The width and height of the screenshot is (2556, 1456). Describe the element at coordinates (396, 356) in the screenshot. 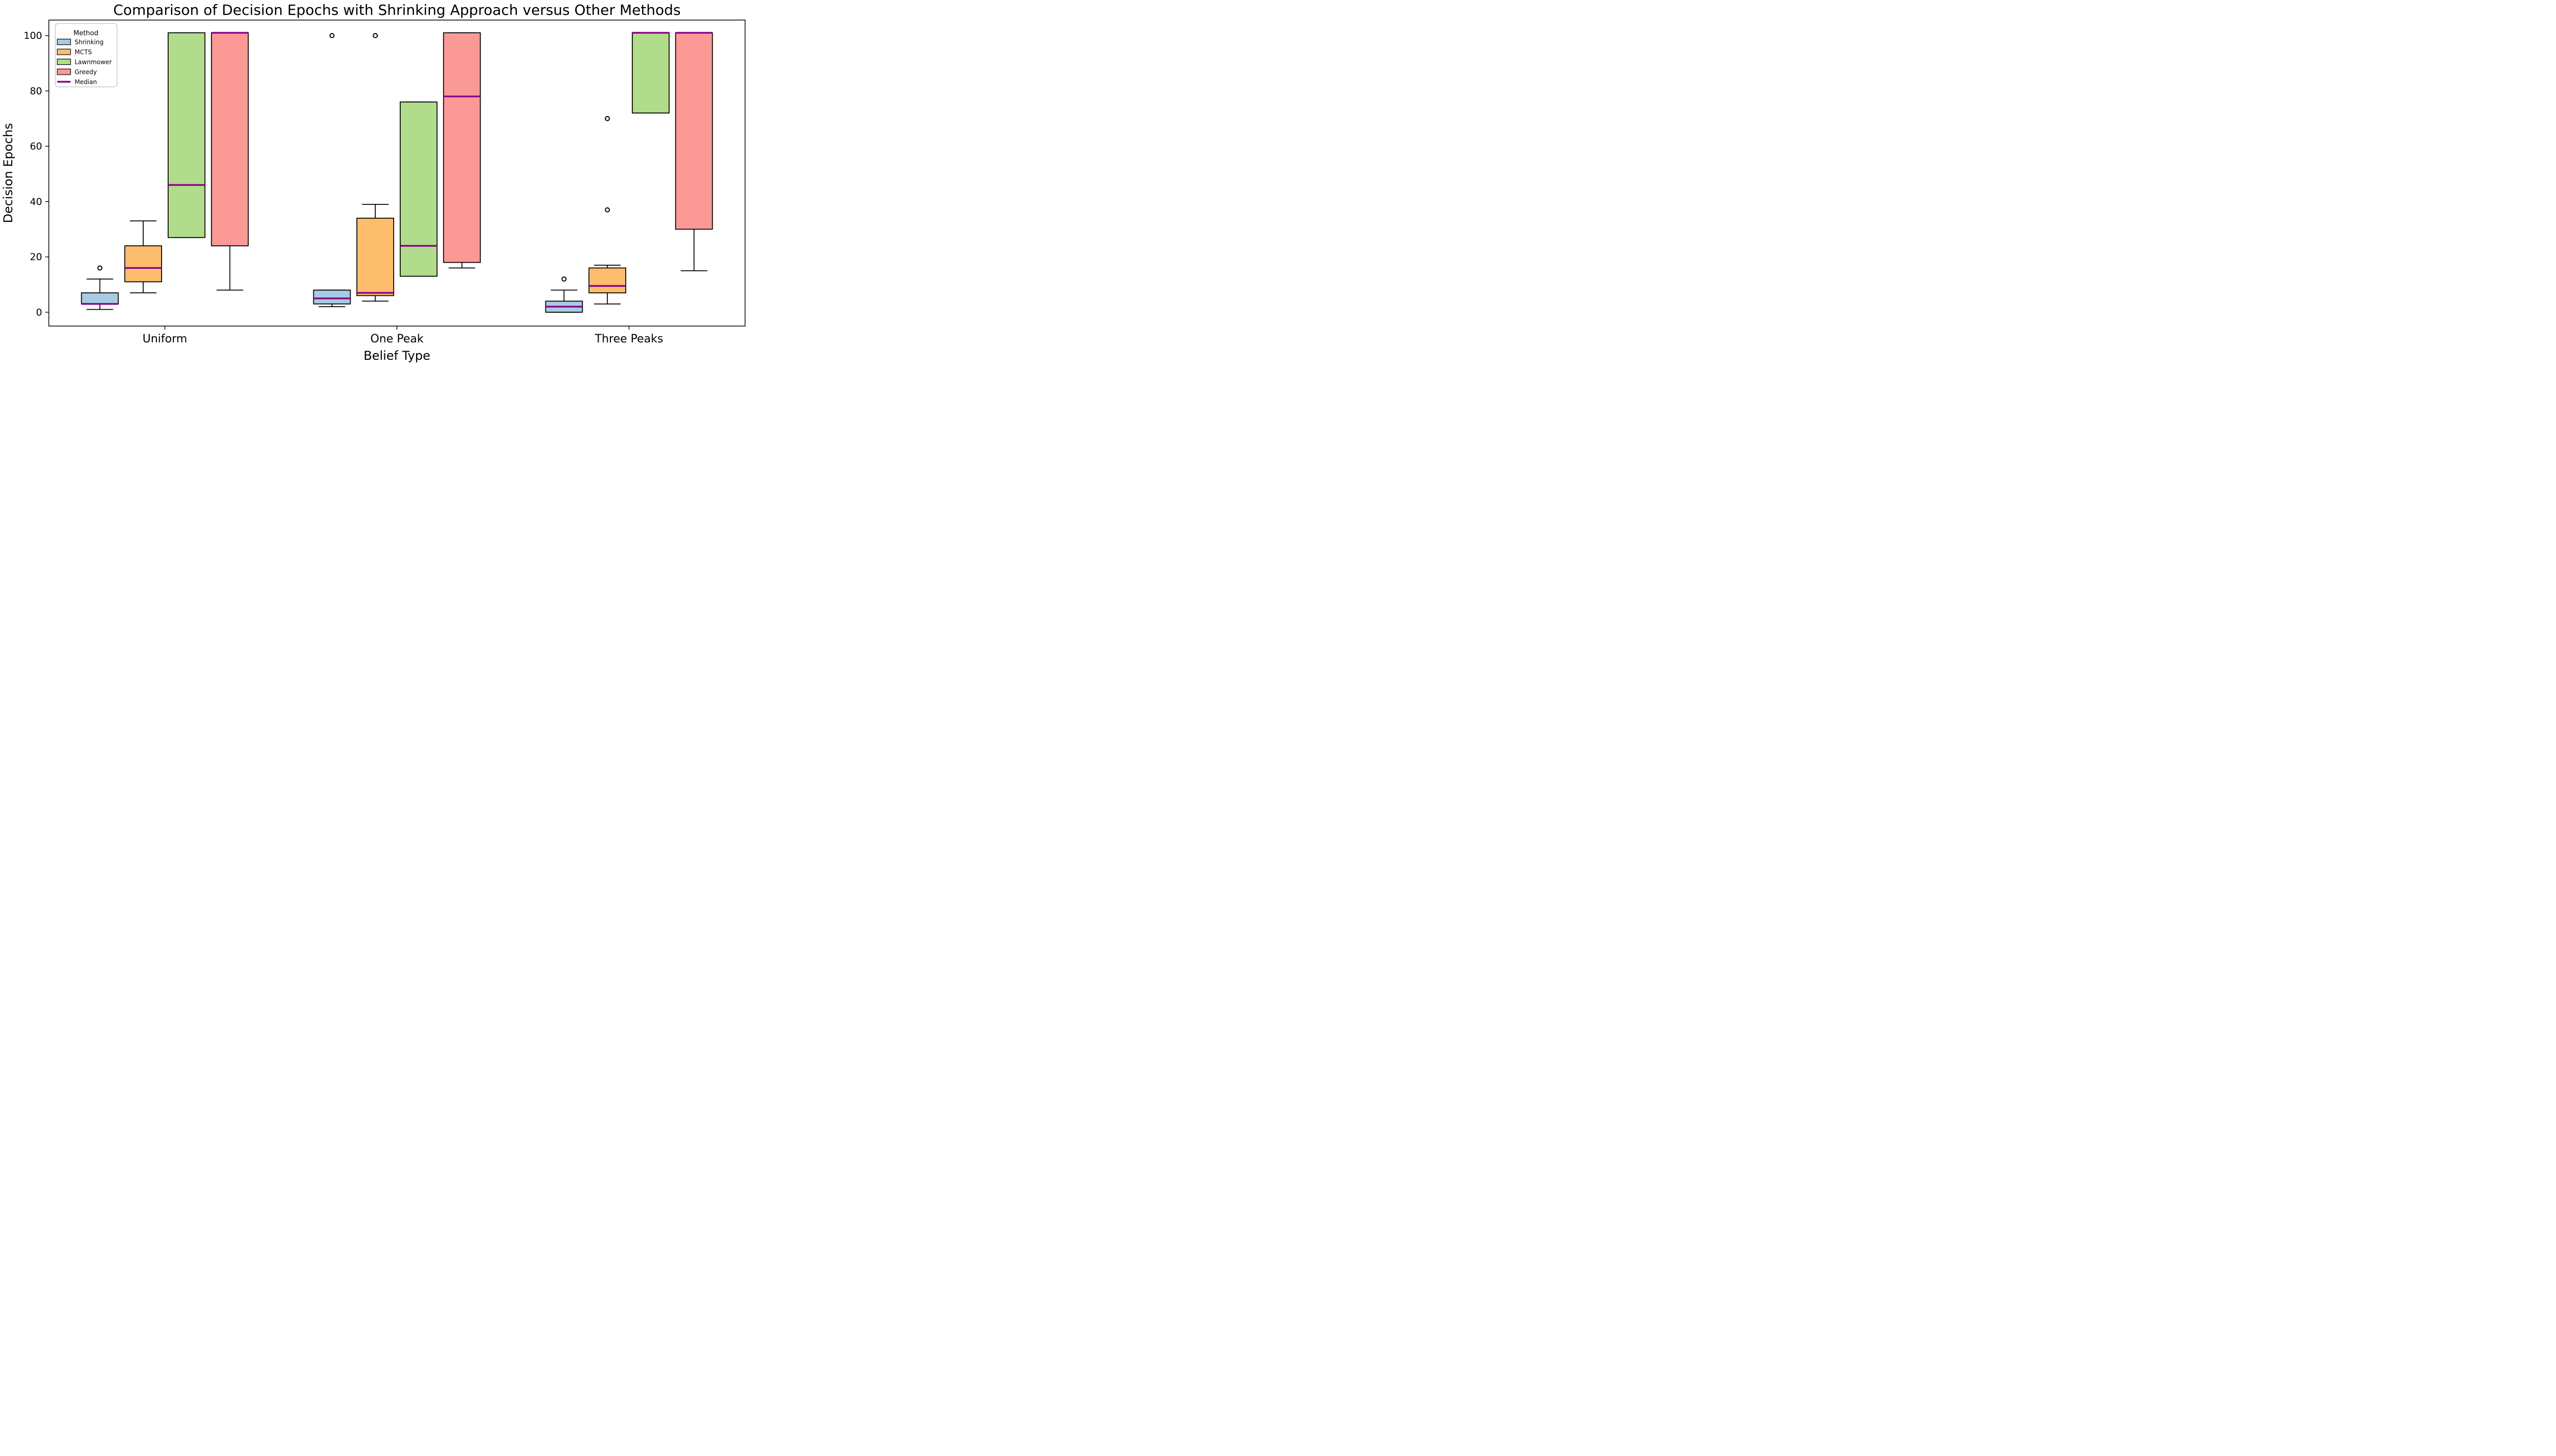

I see `x-axis-label: Belief Type` at that location.